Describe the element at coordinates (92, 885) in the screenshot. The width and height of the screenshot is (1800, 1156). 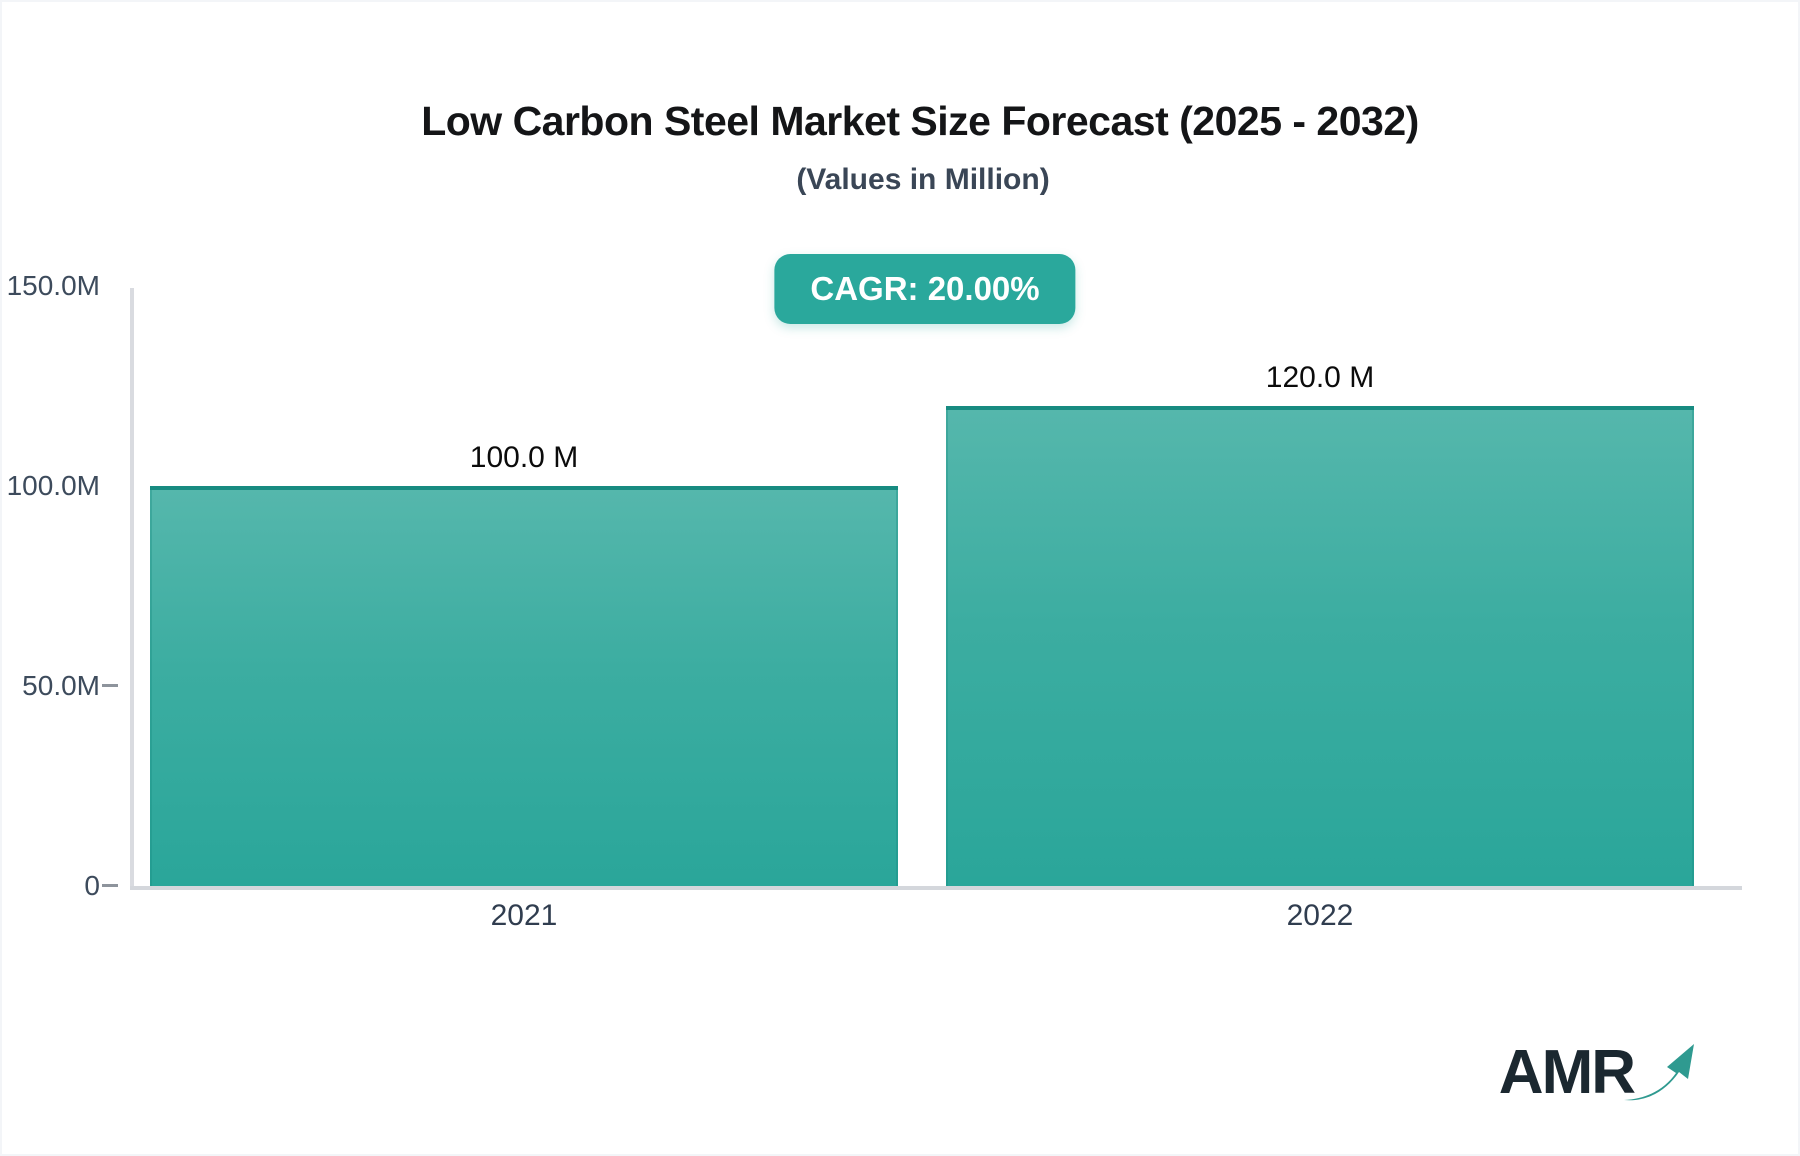
I see `y-tick-label-0: 0` at that location.